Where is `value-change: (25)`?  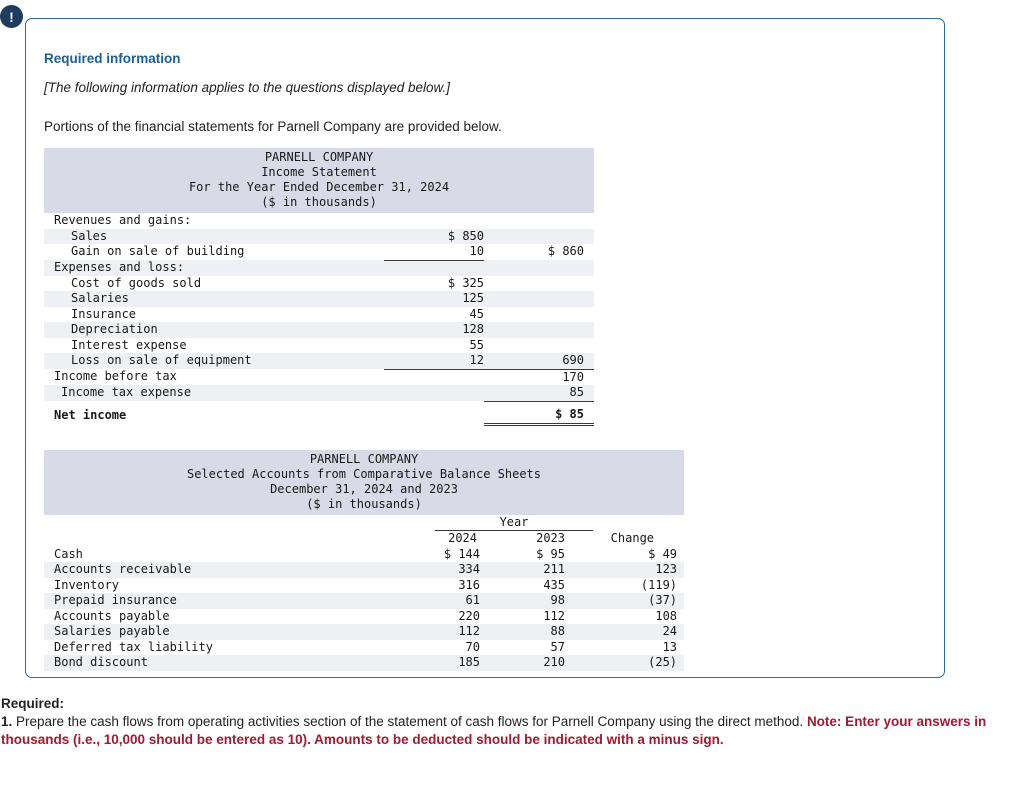
value-change: (25) is located at coordinates (663, 662).